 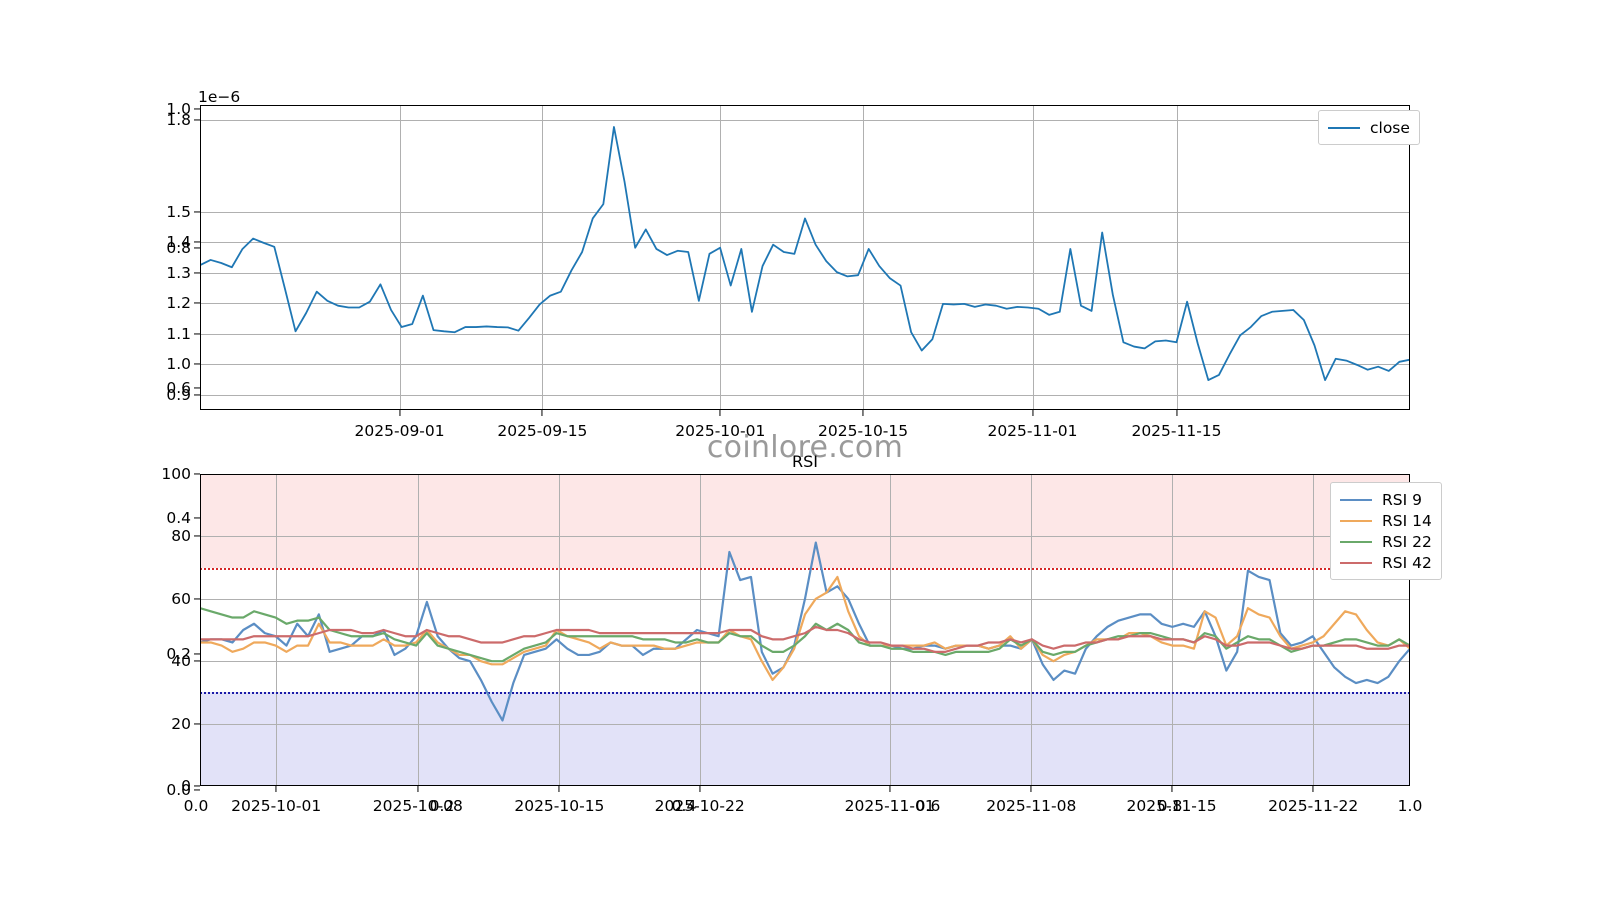 What do you see at coordinates (181, 661) in the screenshot?
I see `rsi-y-tick-label: 40` at bounding box center [181, 661].